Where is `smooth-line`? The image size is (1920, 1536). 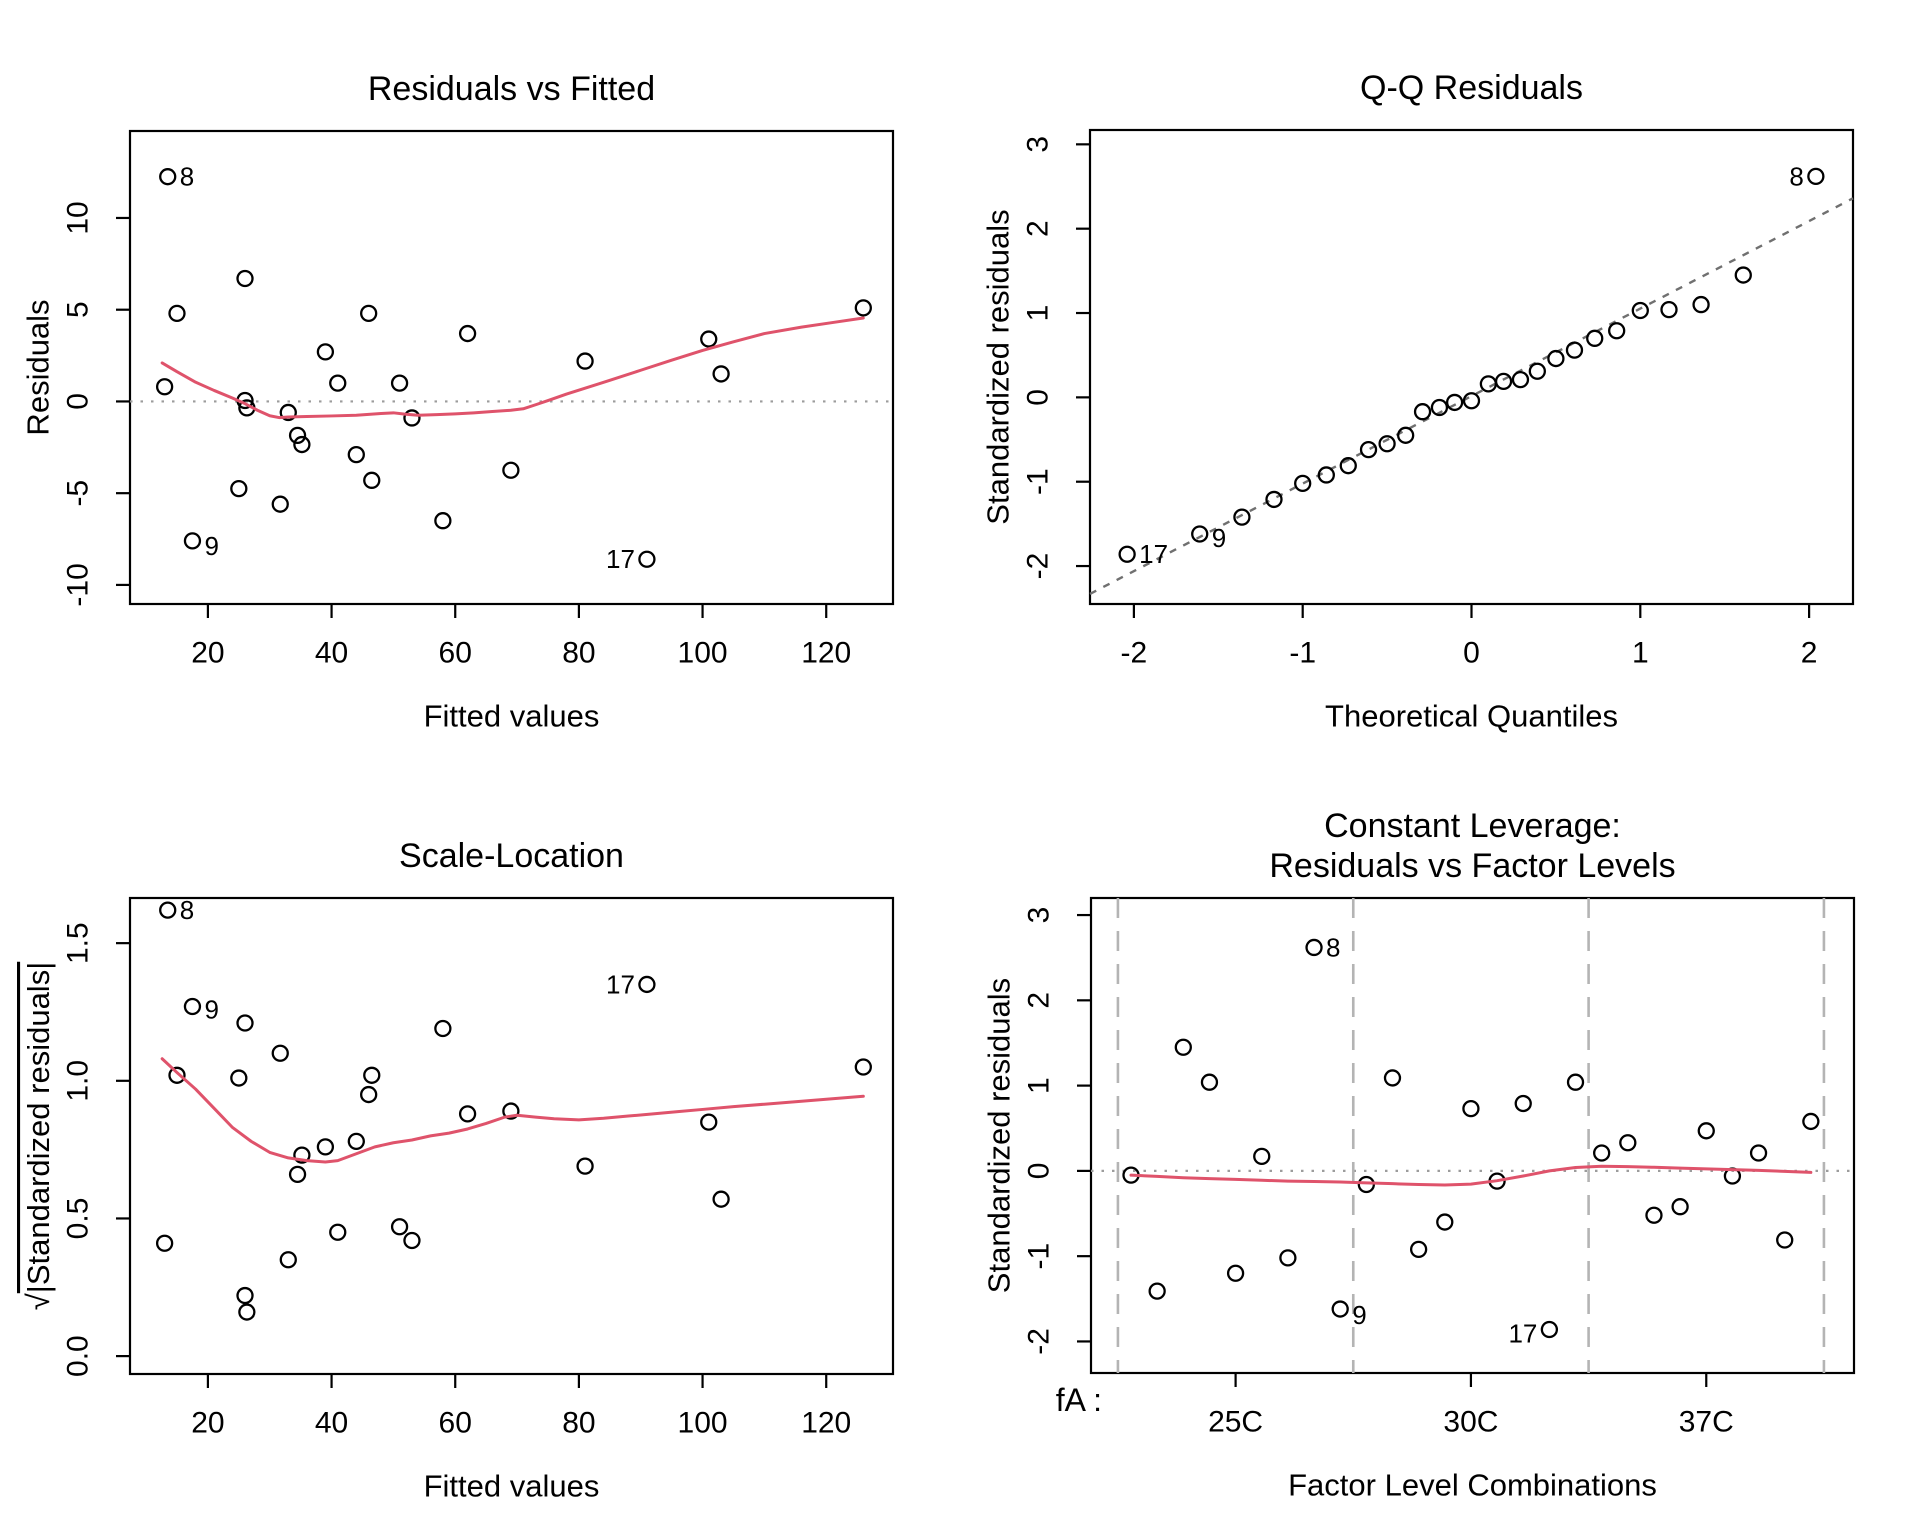
smooth-line is located at coordinates (1471, 1175).